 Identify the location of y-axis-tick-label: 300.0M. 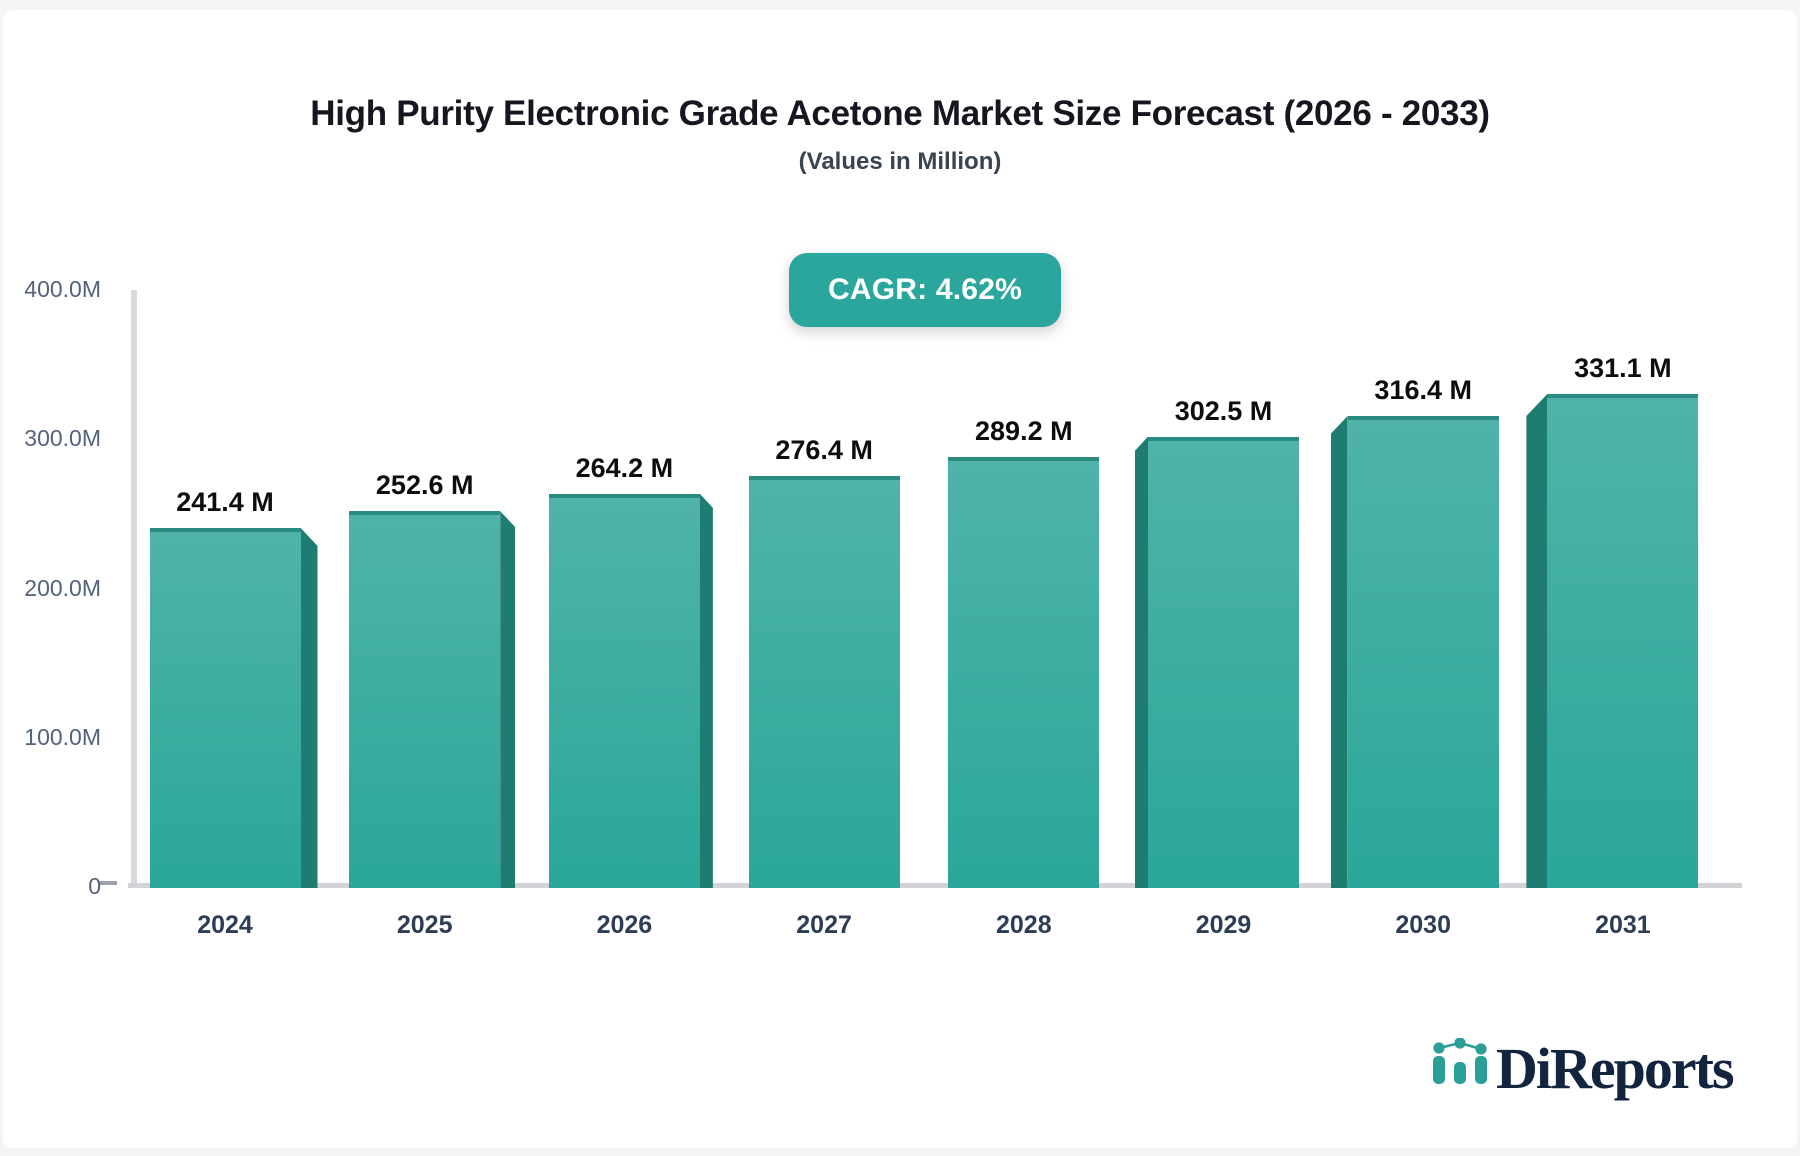
(62, 438).